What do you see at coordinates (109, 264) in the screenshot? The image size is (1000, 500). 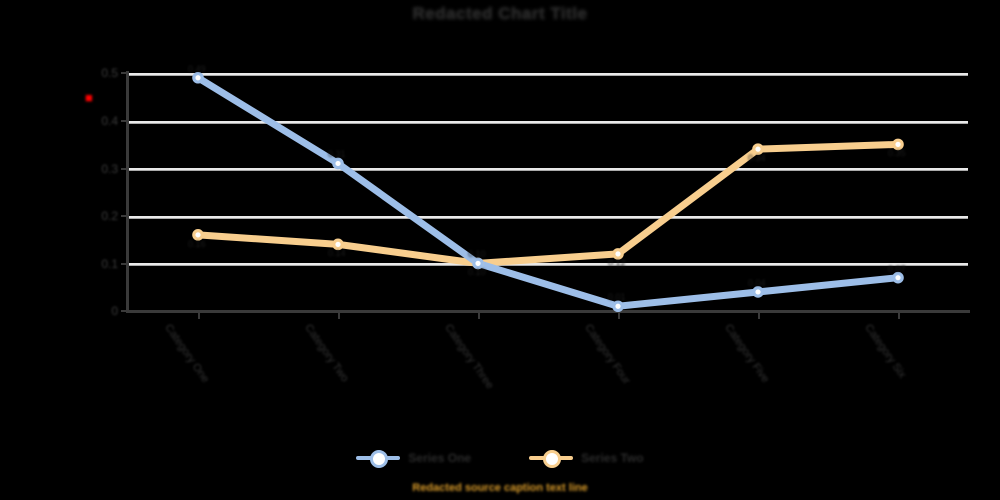 I see `y-axis-label: 0.1` at bounding box center [109, 264].